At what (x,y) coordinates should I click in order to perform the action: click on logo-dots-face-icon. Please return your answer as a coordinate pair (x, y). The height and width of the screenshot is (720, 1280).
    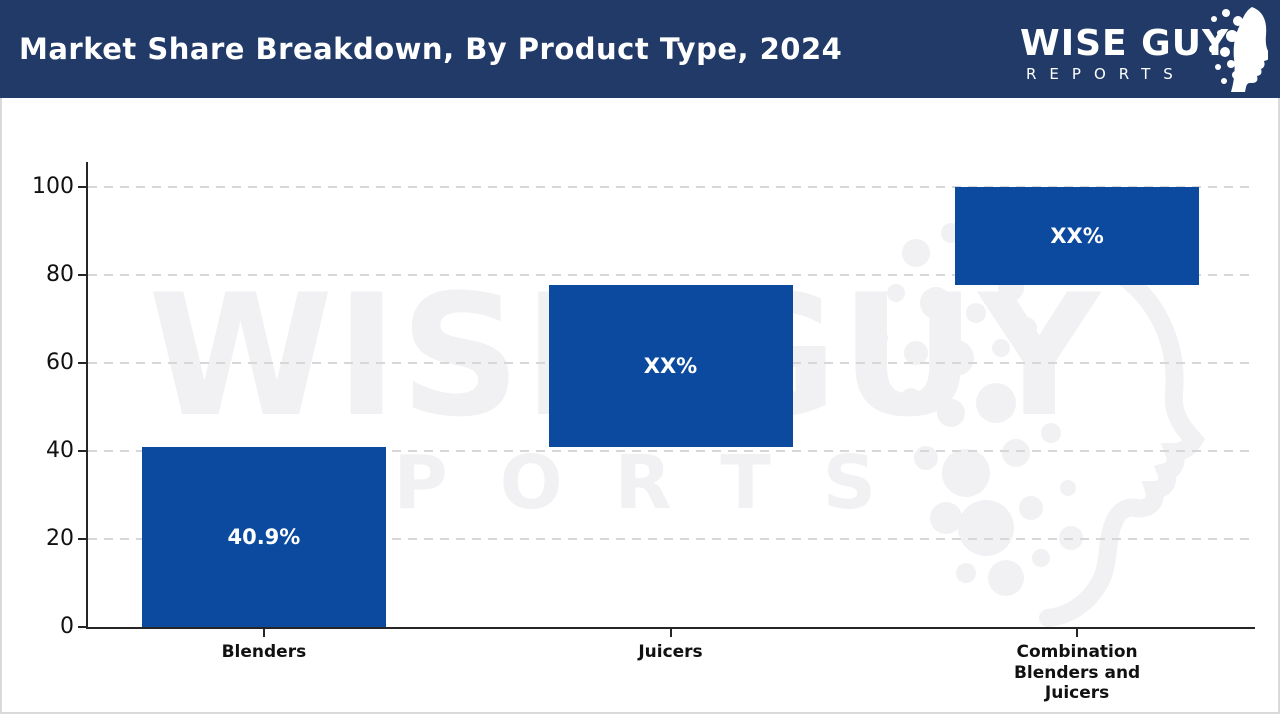
    Looking at the image, I should click on (1238, 49).